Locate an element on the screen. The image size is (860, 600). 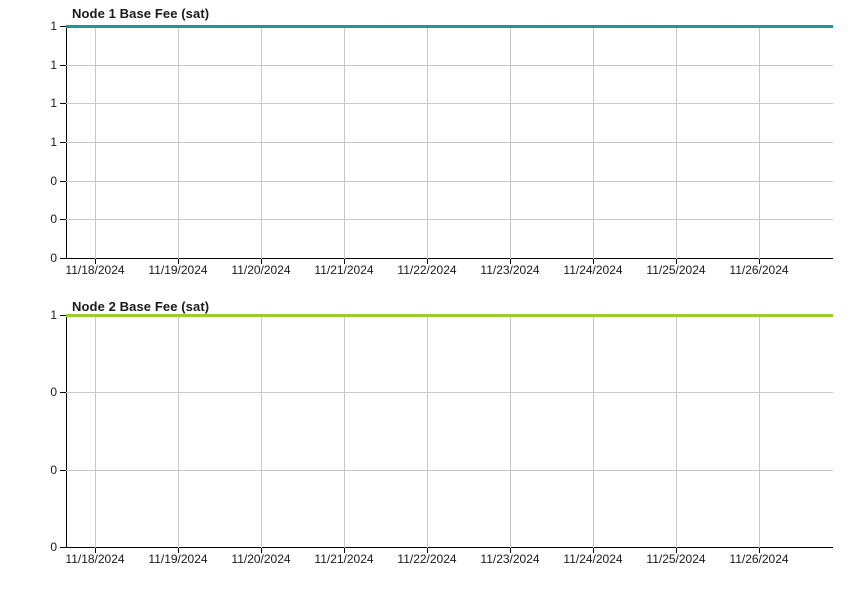
x-axis-label: 11/23/2024 is located at coordinates (510, 270).